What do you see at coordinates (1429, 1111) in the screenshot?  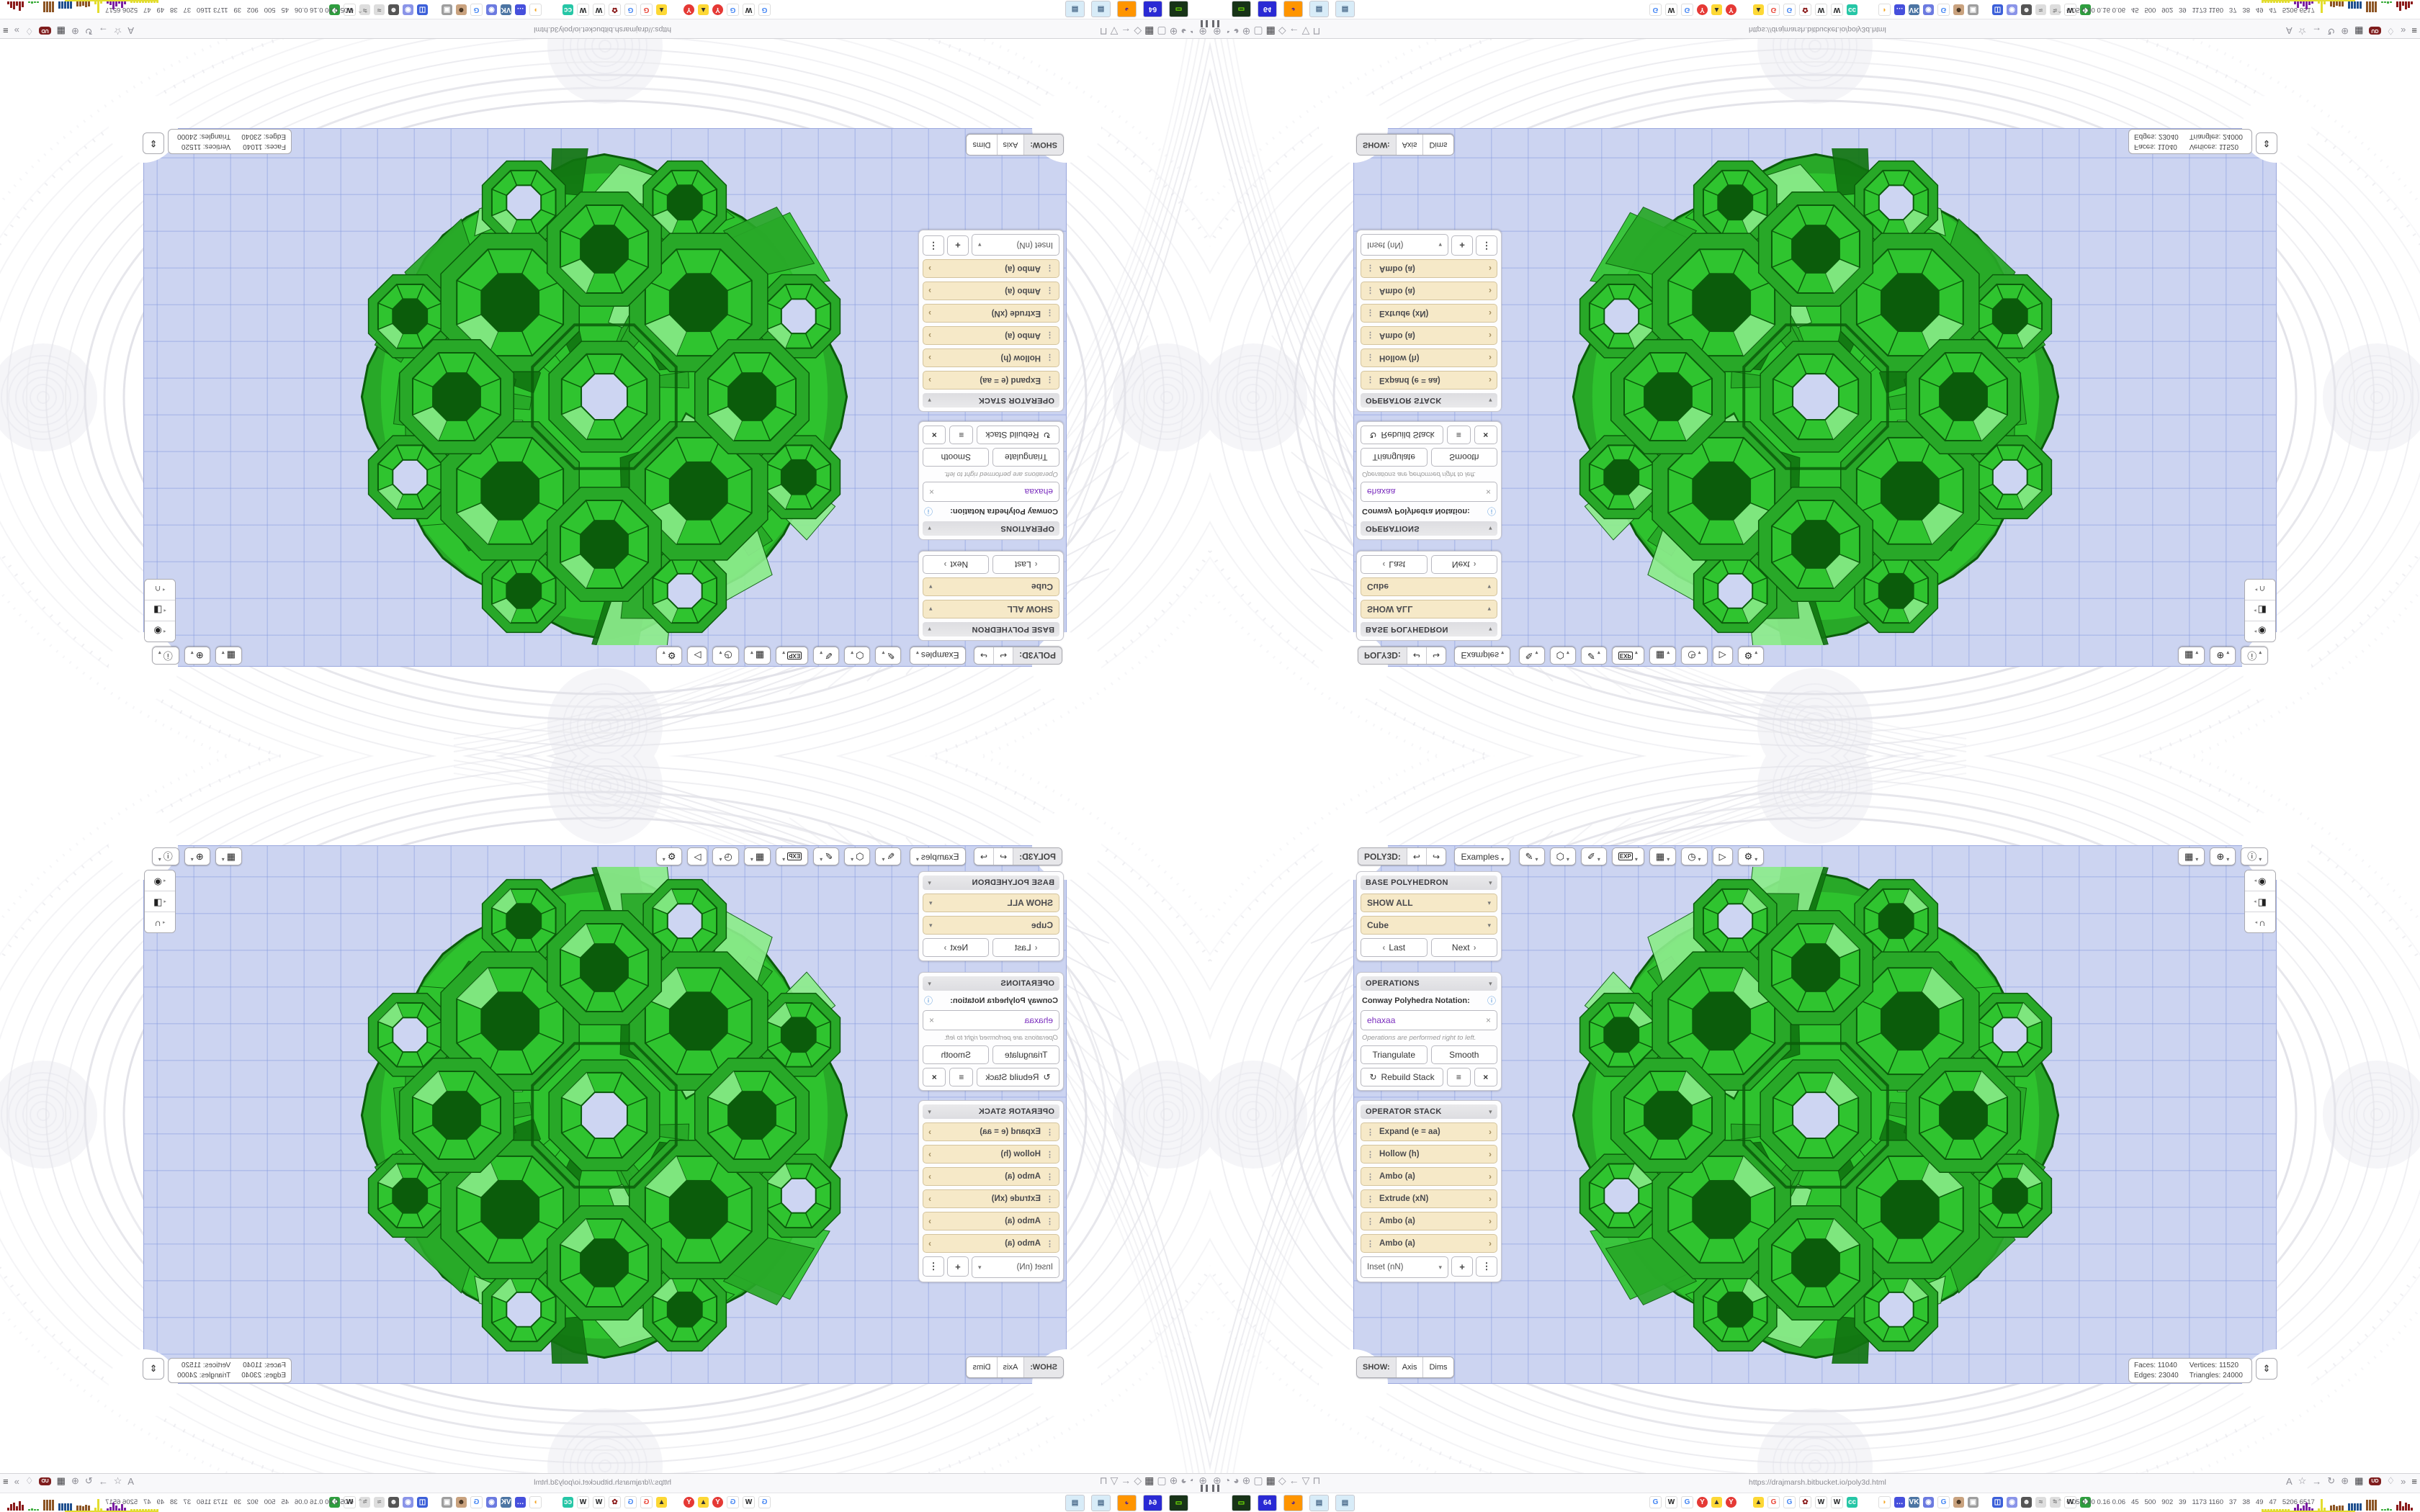 I see `section-header: OPERATOR STACK ▾` at bounding box center [1429, 1111].